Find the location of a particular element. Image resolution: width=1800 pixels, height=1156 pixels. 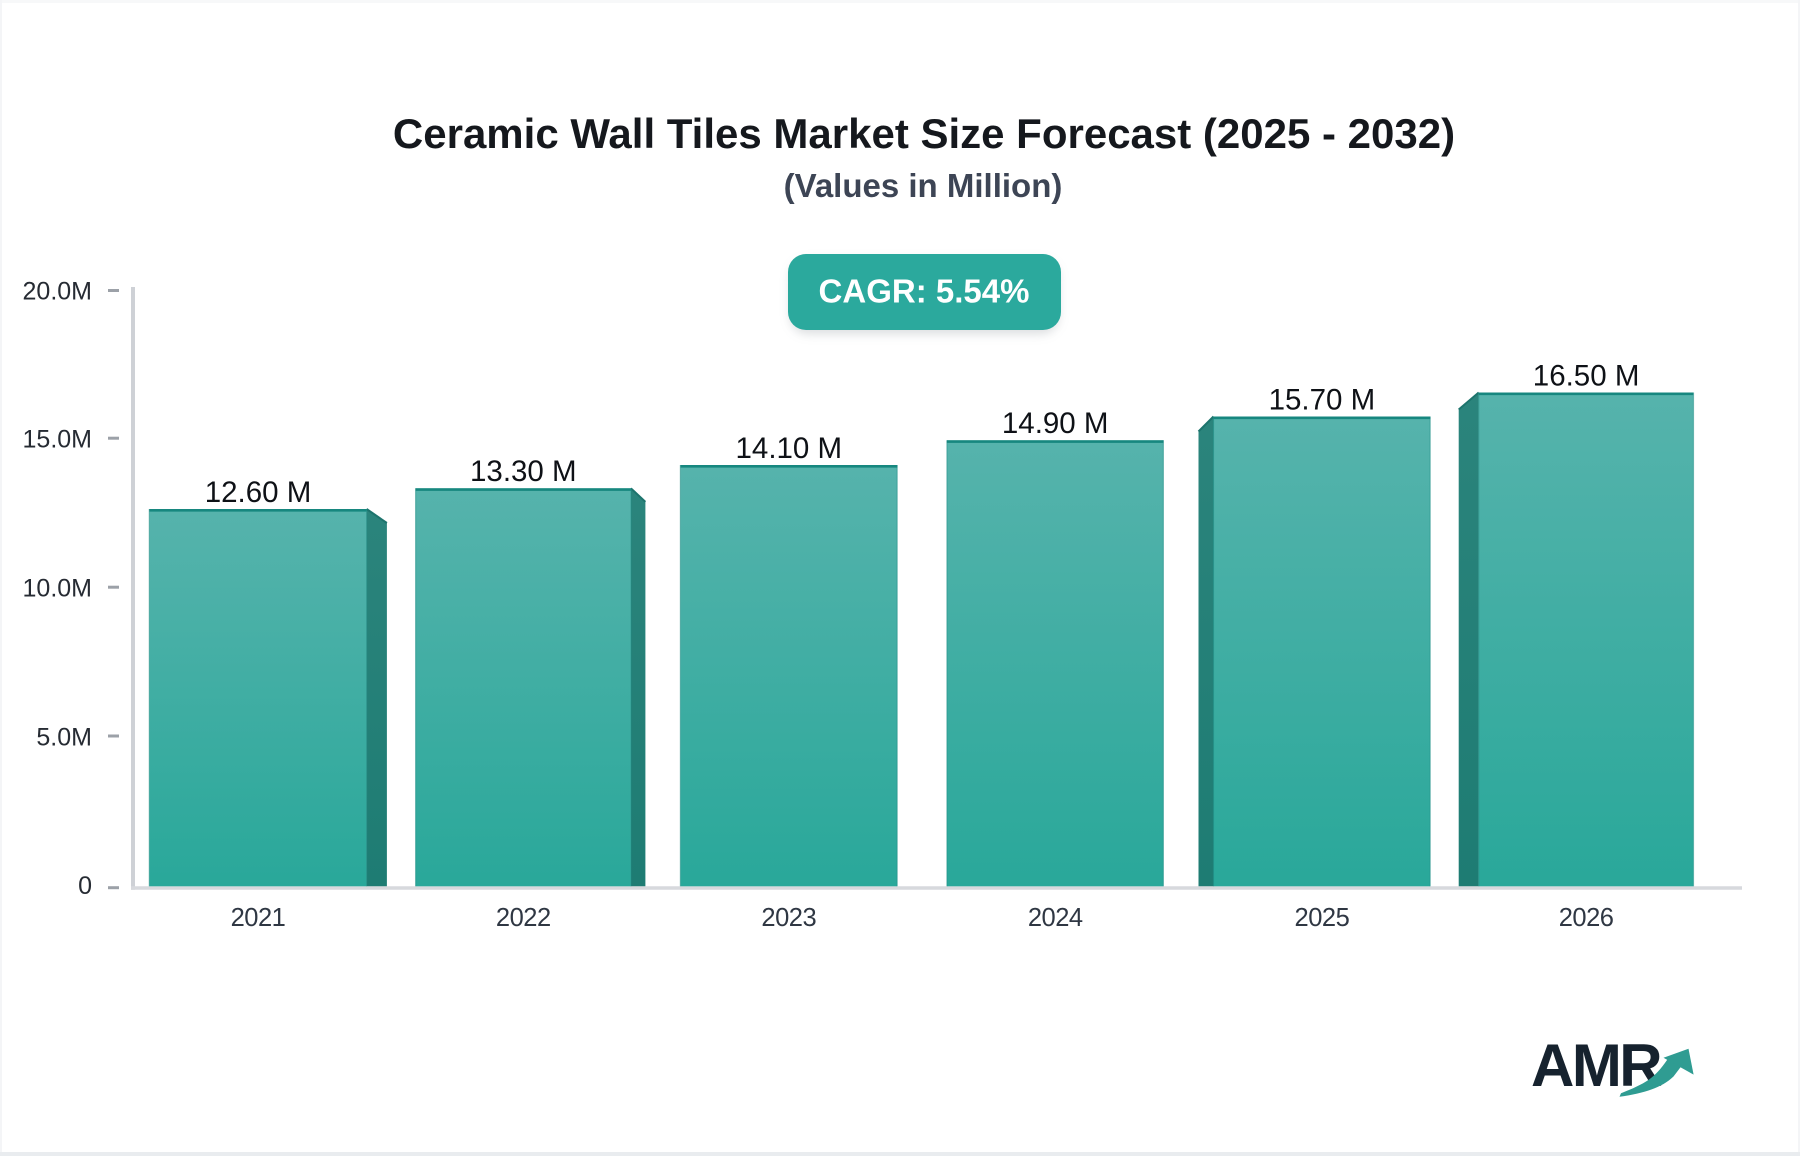

svg-text: 20.0M is located at coordinates (57, 292).